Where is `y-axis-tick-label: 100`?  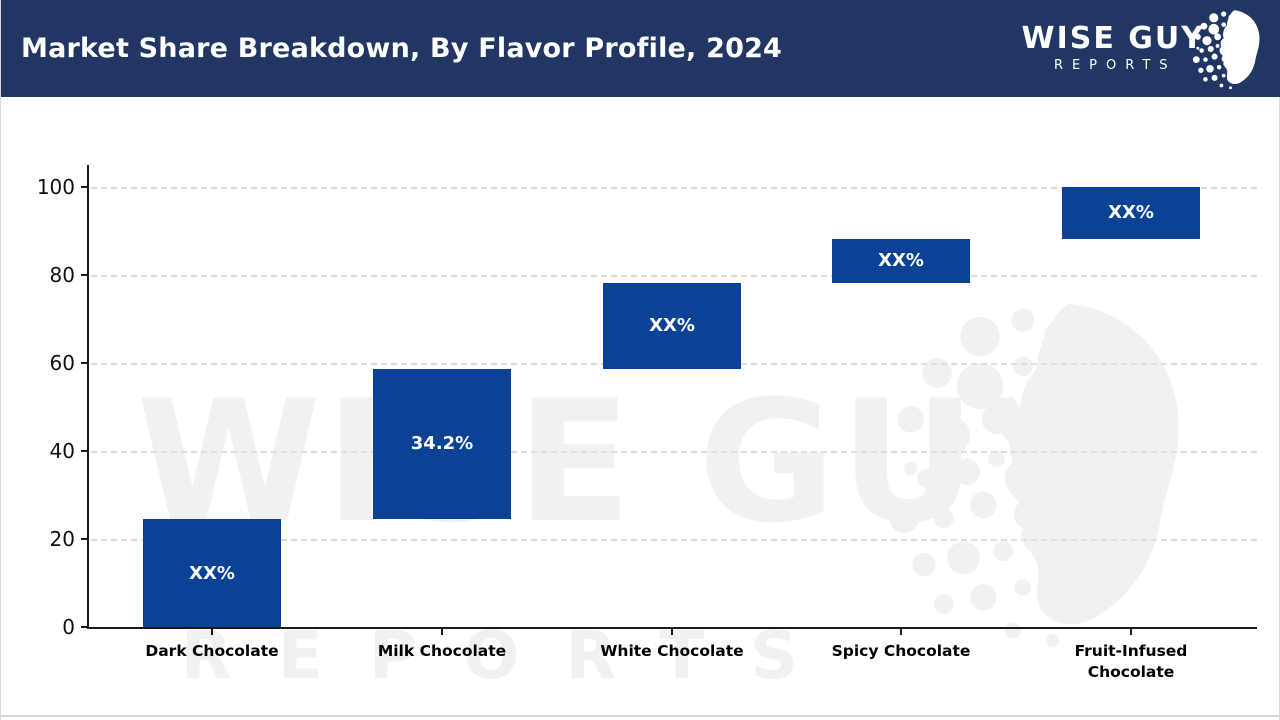 y-axis-tick-label: 100 is located at coordinates (55, 187).